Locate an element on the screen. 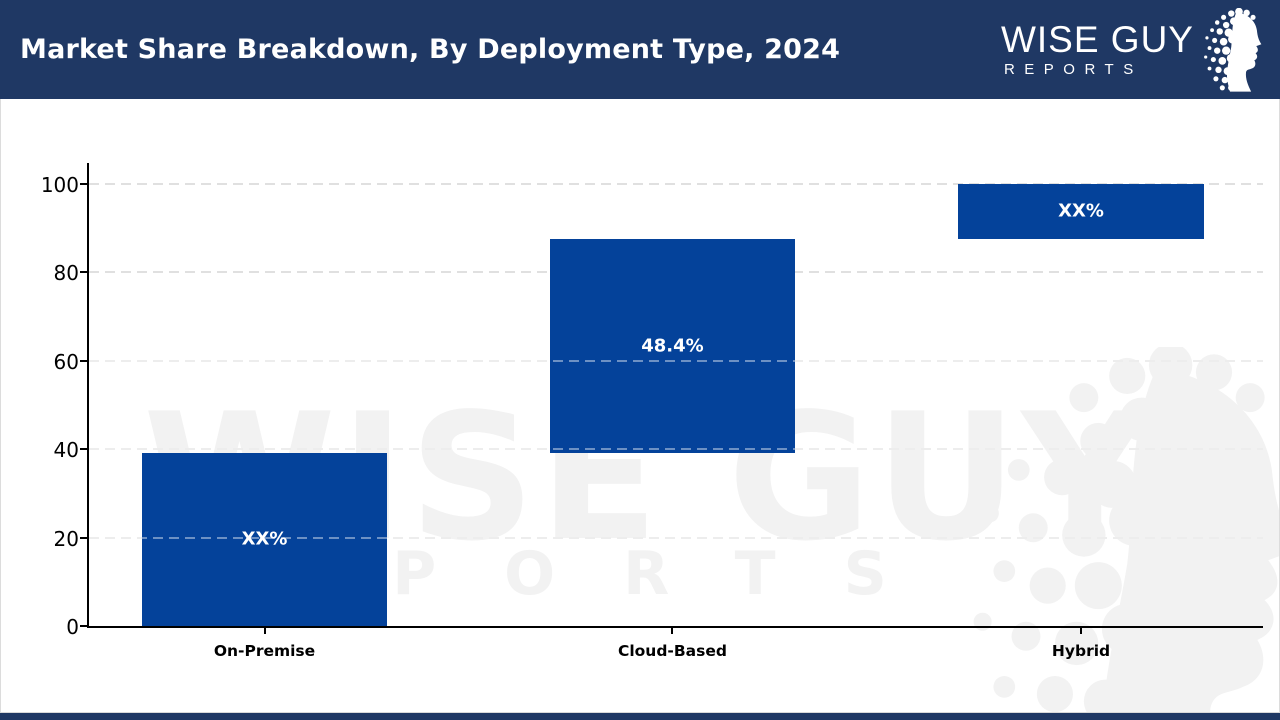 The image size is (1280, 720). y-tick-label: 0 is located at coordinates (72, 627).